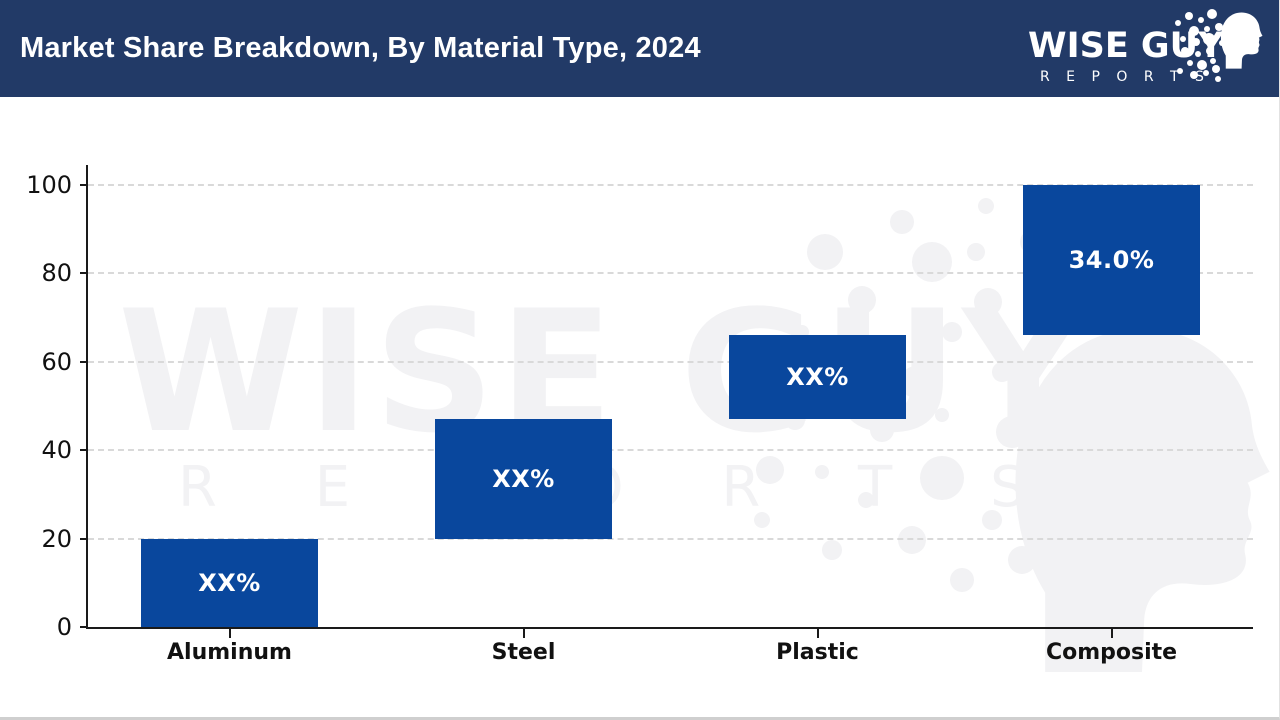  I want to click on bar-plastic: XX%, so click(817, 377).